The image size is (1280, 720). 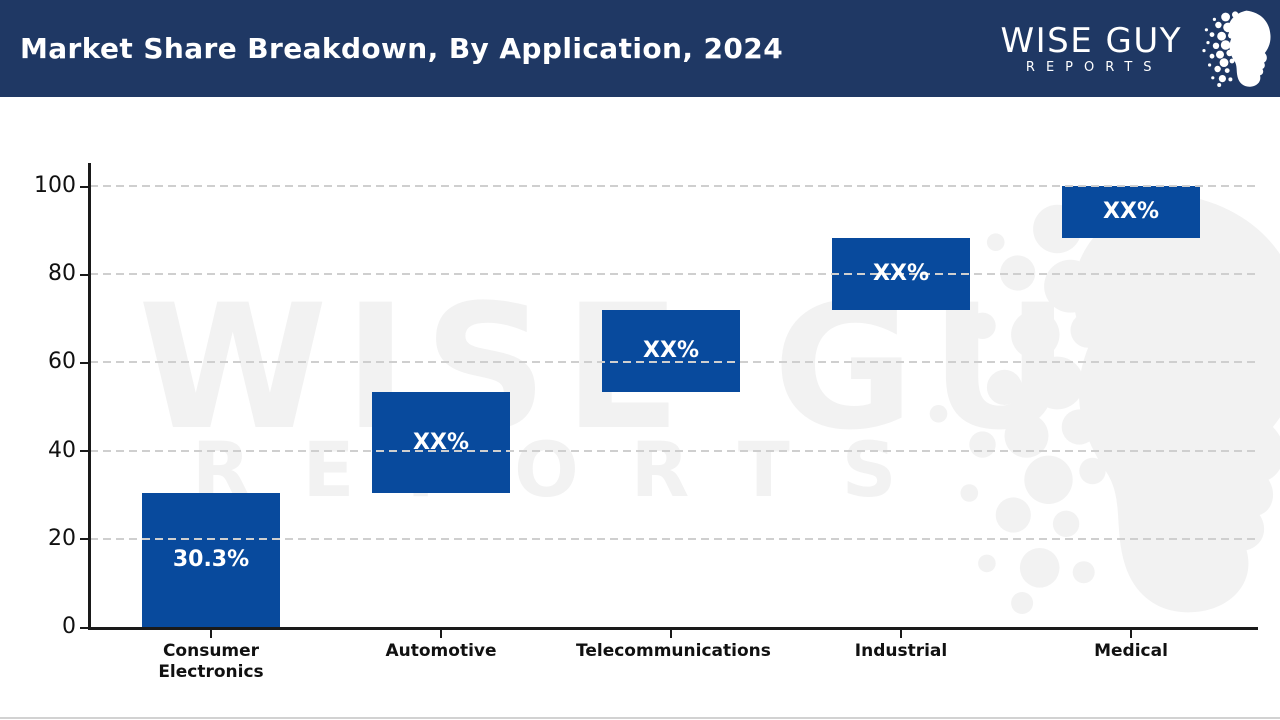 I want to click on logo-face-icon, so click(x=1228, y=49).